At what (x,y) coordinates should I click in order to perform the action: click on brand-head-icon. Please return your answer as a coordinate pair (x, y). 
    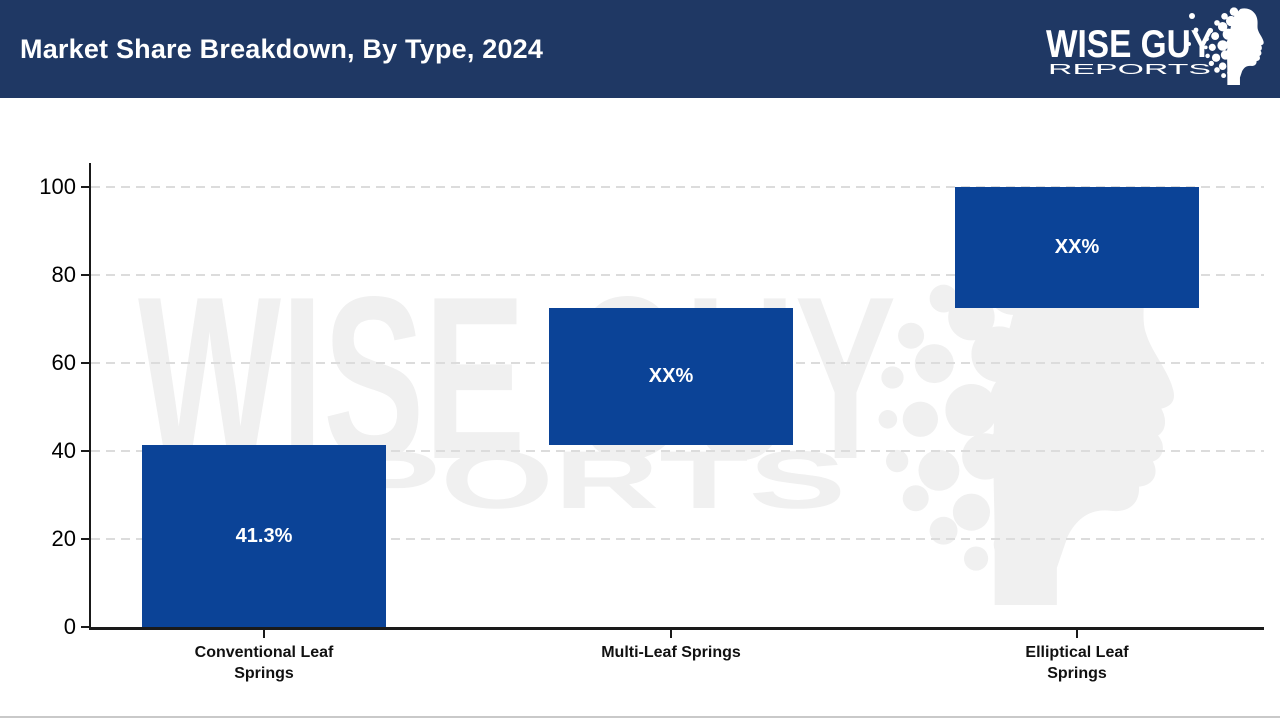
    Looking at the image, I should click on (1233, 46).